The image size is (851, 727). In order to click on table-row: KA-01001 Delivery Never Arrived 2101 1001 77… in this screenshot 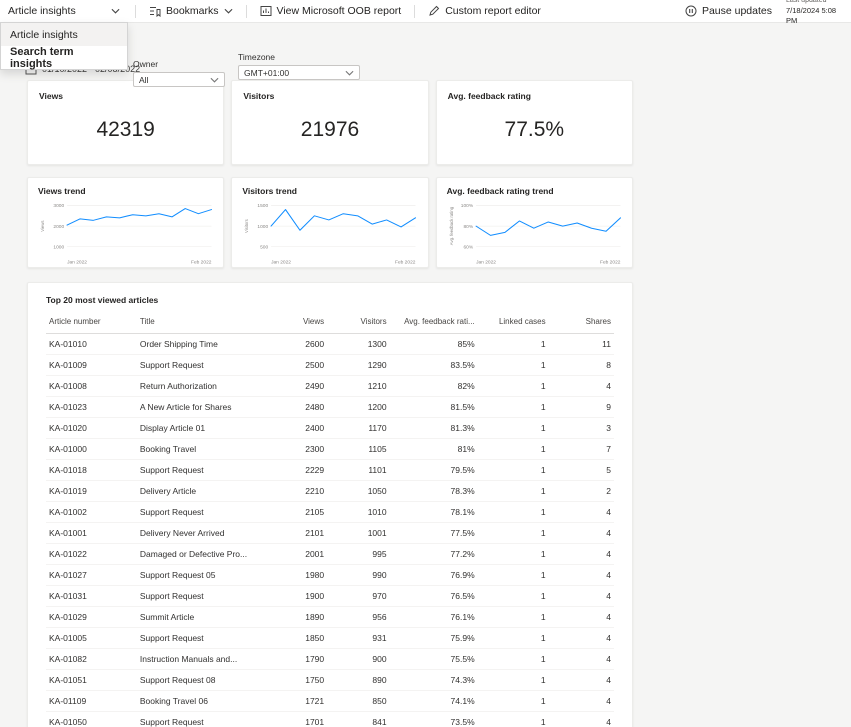, I will do `click(330, 533)`.